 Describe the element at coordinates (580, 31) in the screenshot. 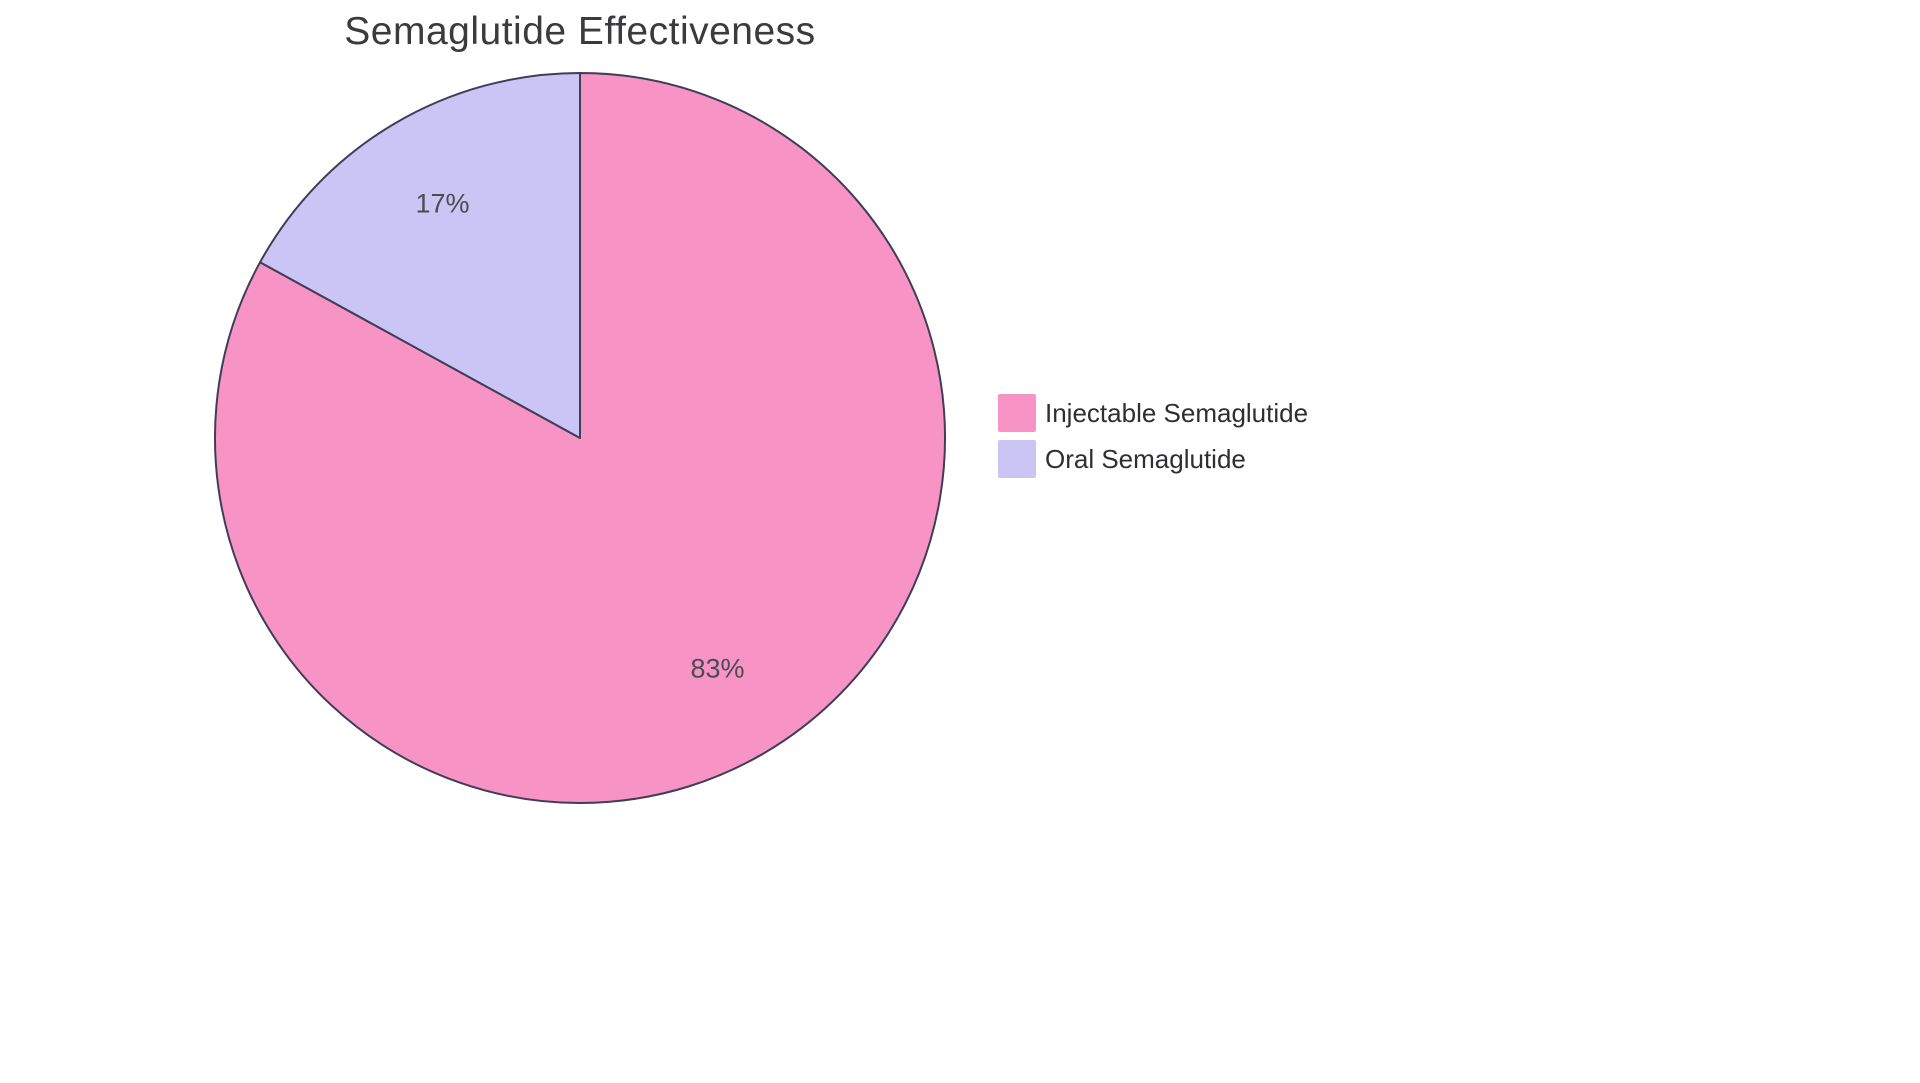

I see `chart-title: Semaglutide Effectiveness` at that location.